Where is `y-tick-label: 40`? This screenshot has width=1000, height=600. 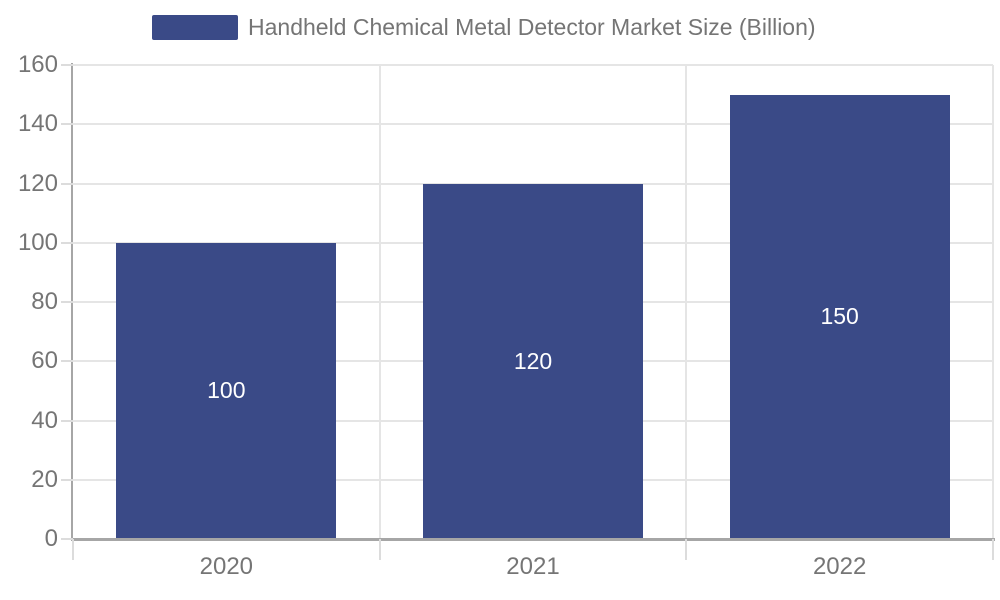
y-tick-label: 40 is located at coordinates (44, 420).